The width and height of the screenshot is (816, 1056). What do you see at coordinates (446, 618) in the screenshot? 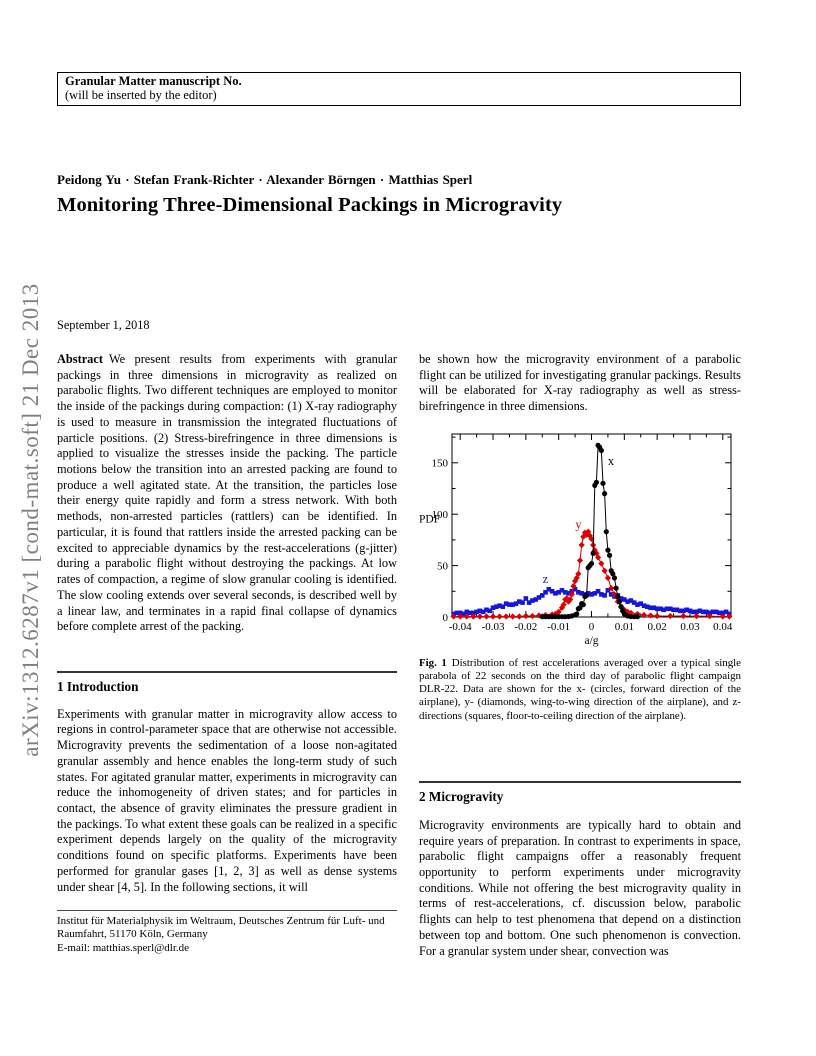
I see `y-tick-label: 0` at bounding box center [446, 618].